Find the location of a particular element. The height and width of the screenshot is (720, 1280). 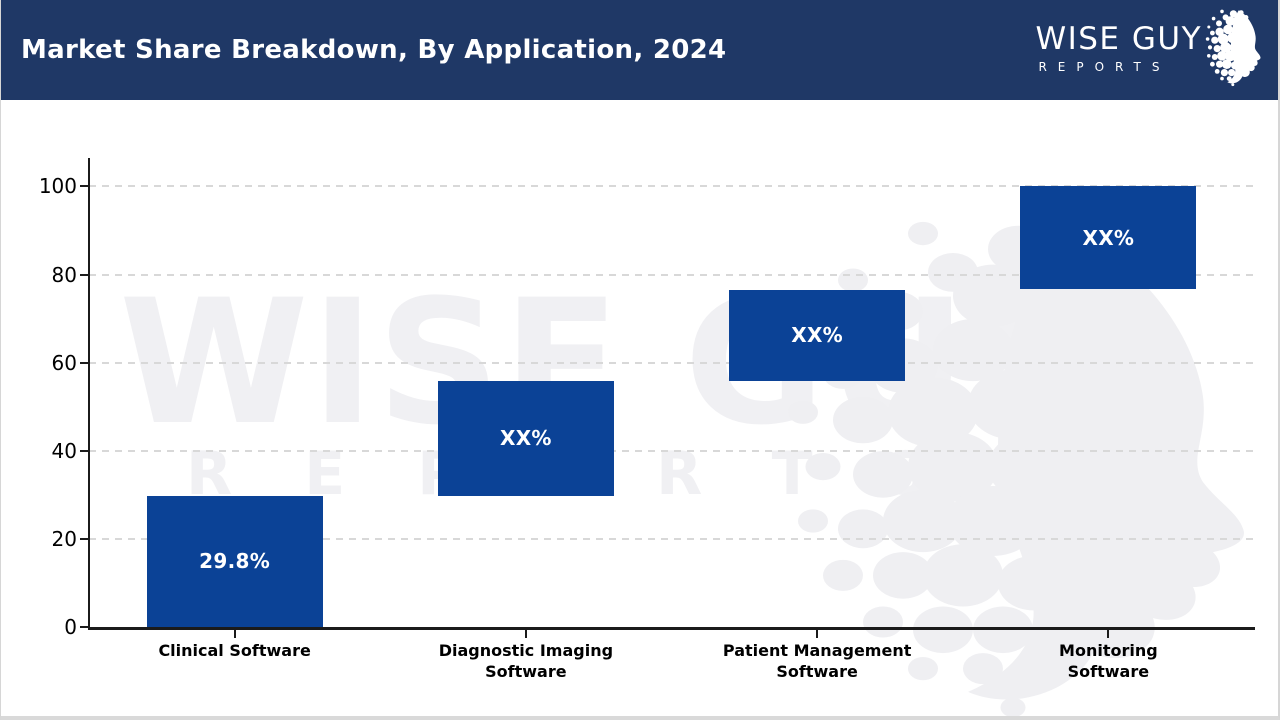

logo-text: WISE GUY REPORTS is located at coordinates (1118, 47).